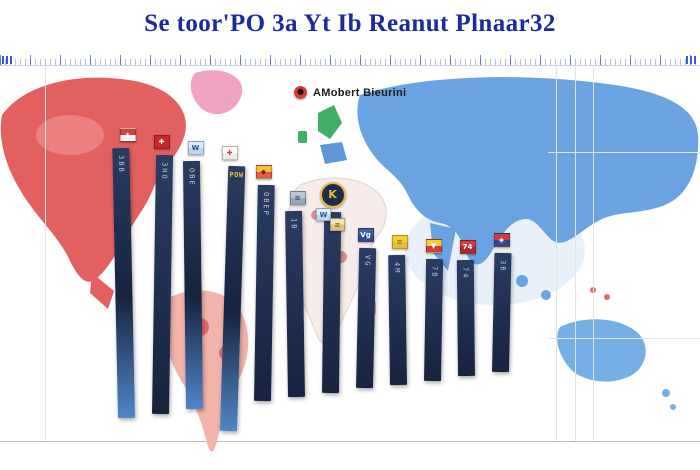 This screenshot has height=470, width=700. I want to click on japan, so click(611, 188).